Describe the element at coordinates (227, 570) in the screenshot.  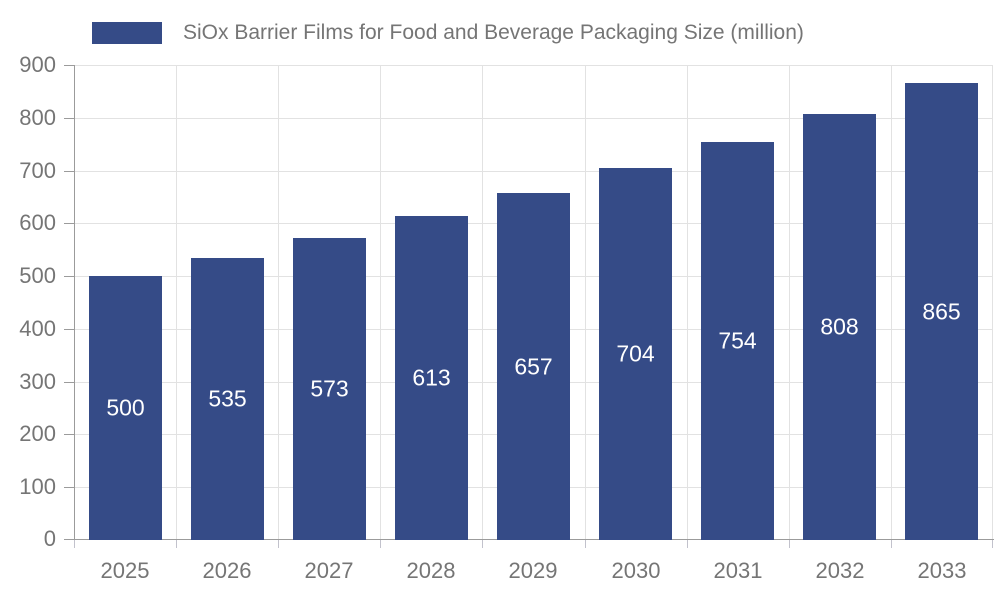
I see `x-tick-label: 2026` at that location.